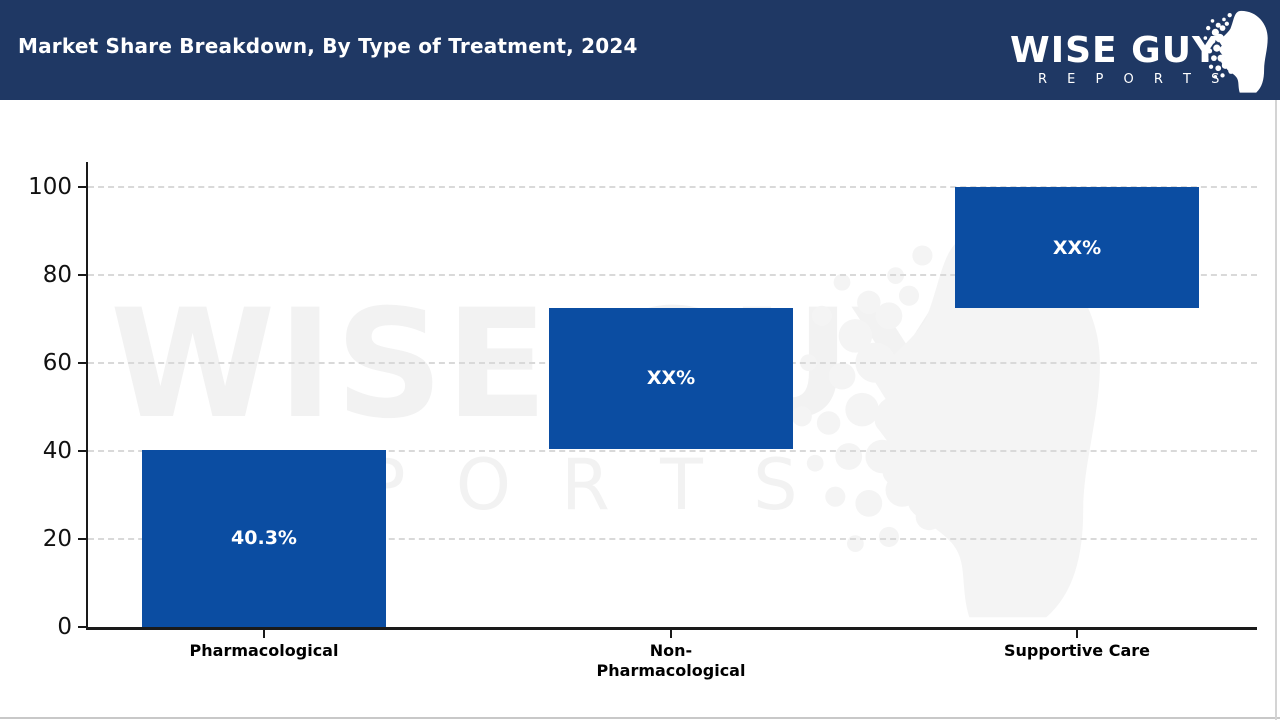 The image size is (1280, 720). I want to click on x-tick-label-1: Non- Pharmacological, so click(671, 660).